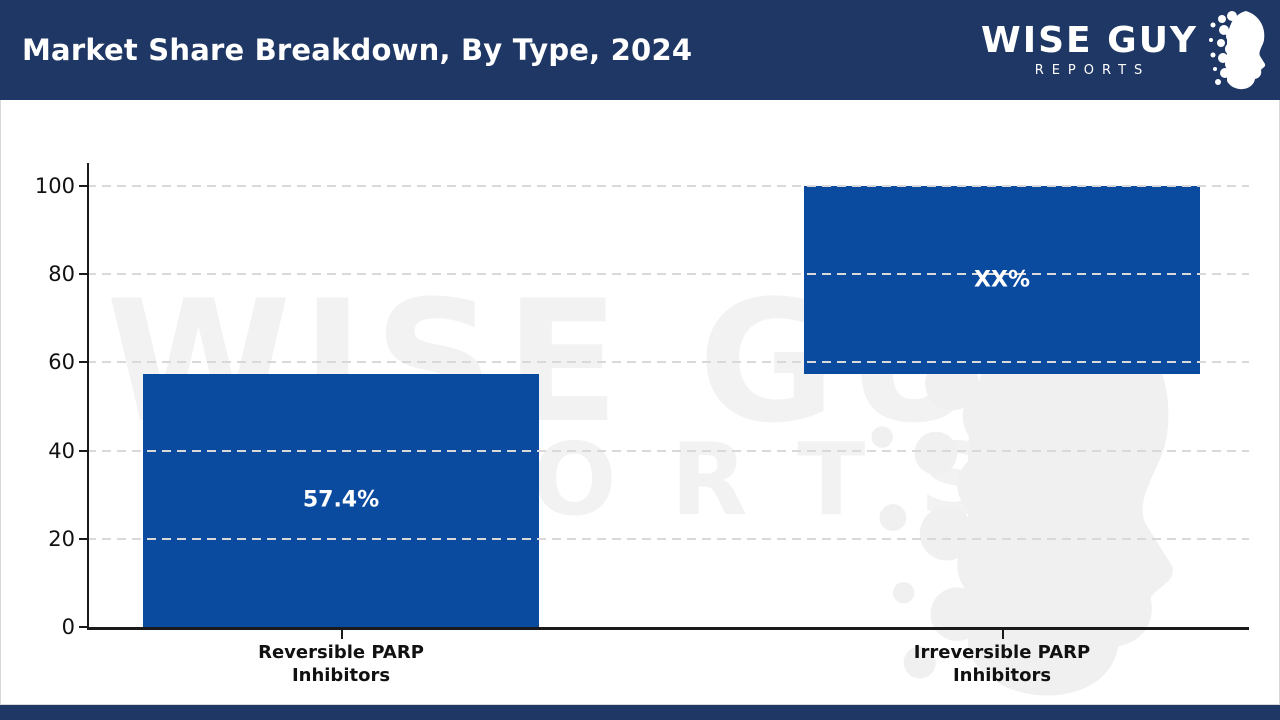  What do you see at coordinates (1089, 41) in the screenshot?
I see `brand-name: WISE GUY` at bounding box center [1089, 41].